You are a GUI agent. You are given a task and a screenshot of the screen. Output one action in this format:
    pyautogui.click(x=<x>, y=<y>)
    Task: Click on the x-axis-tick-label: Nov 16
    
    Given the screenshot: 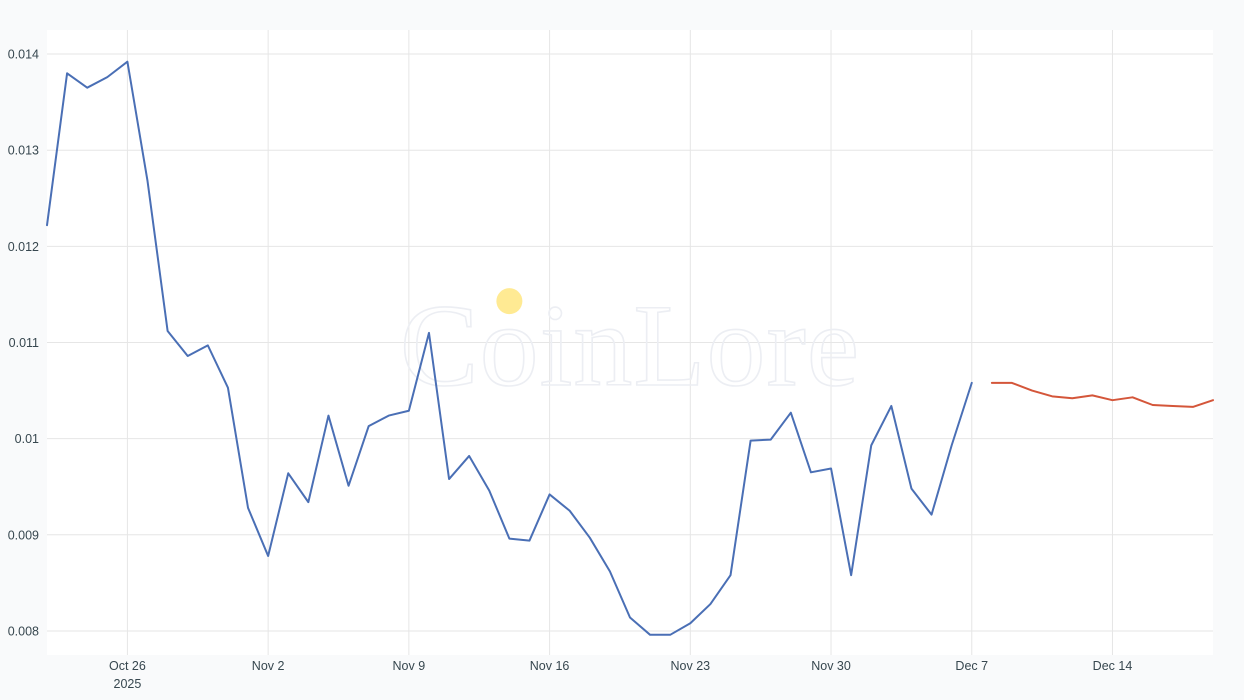 What is the action you would take?
    pyautogui.click(x=550, y=666)
    